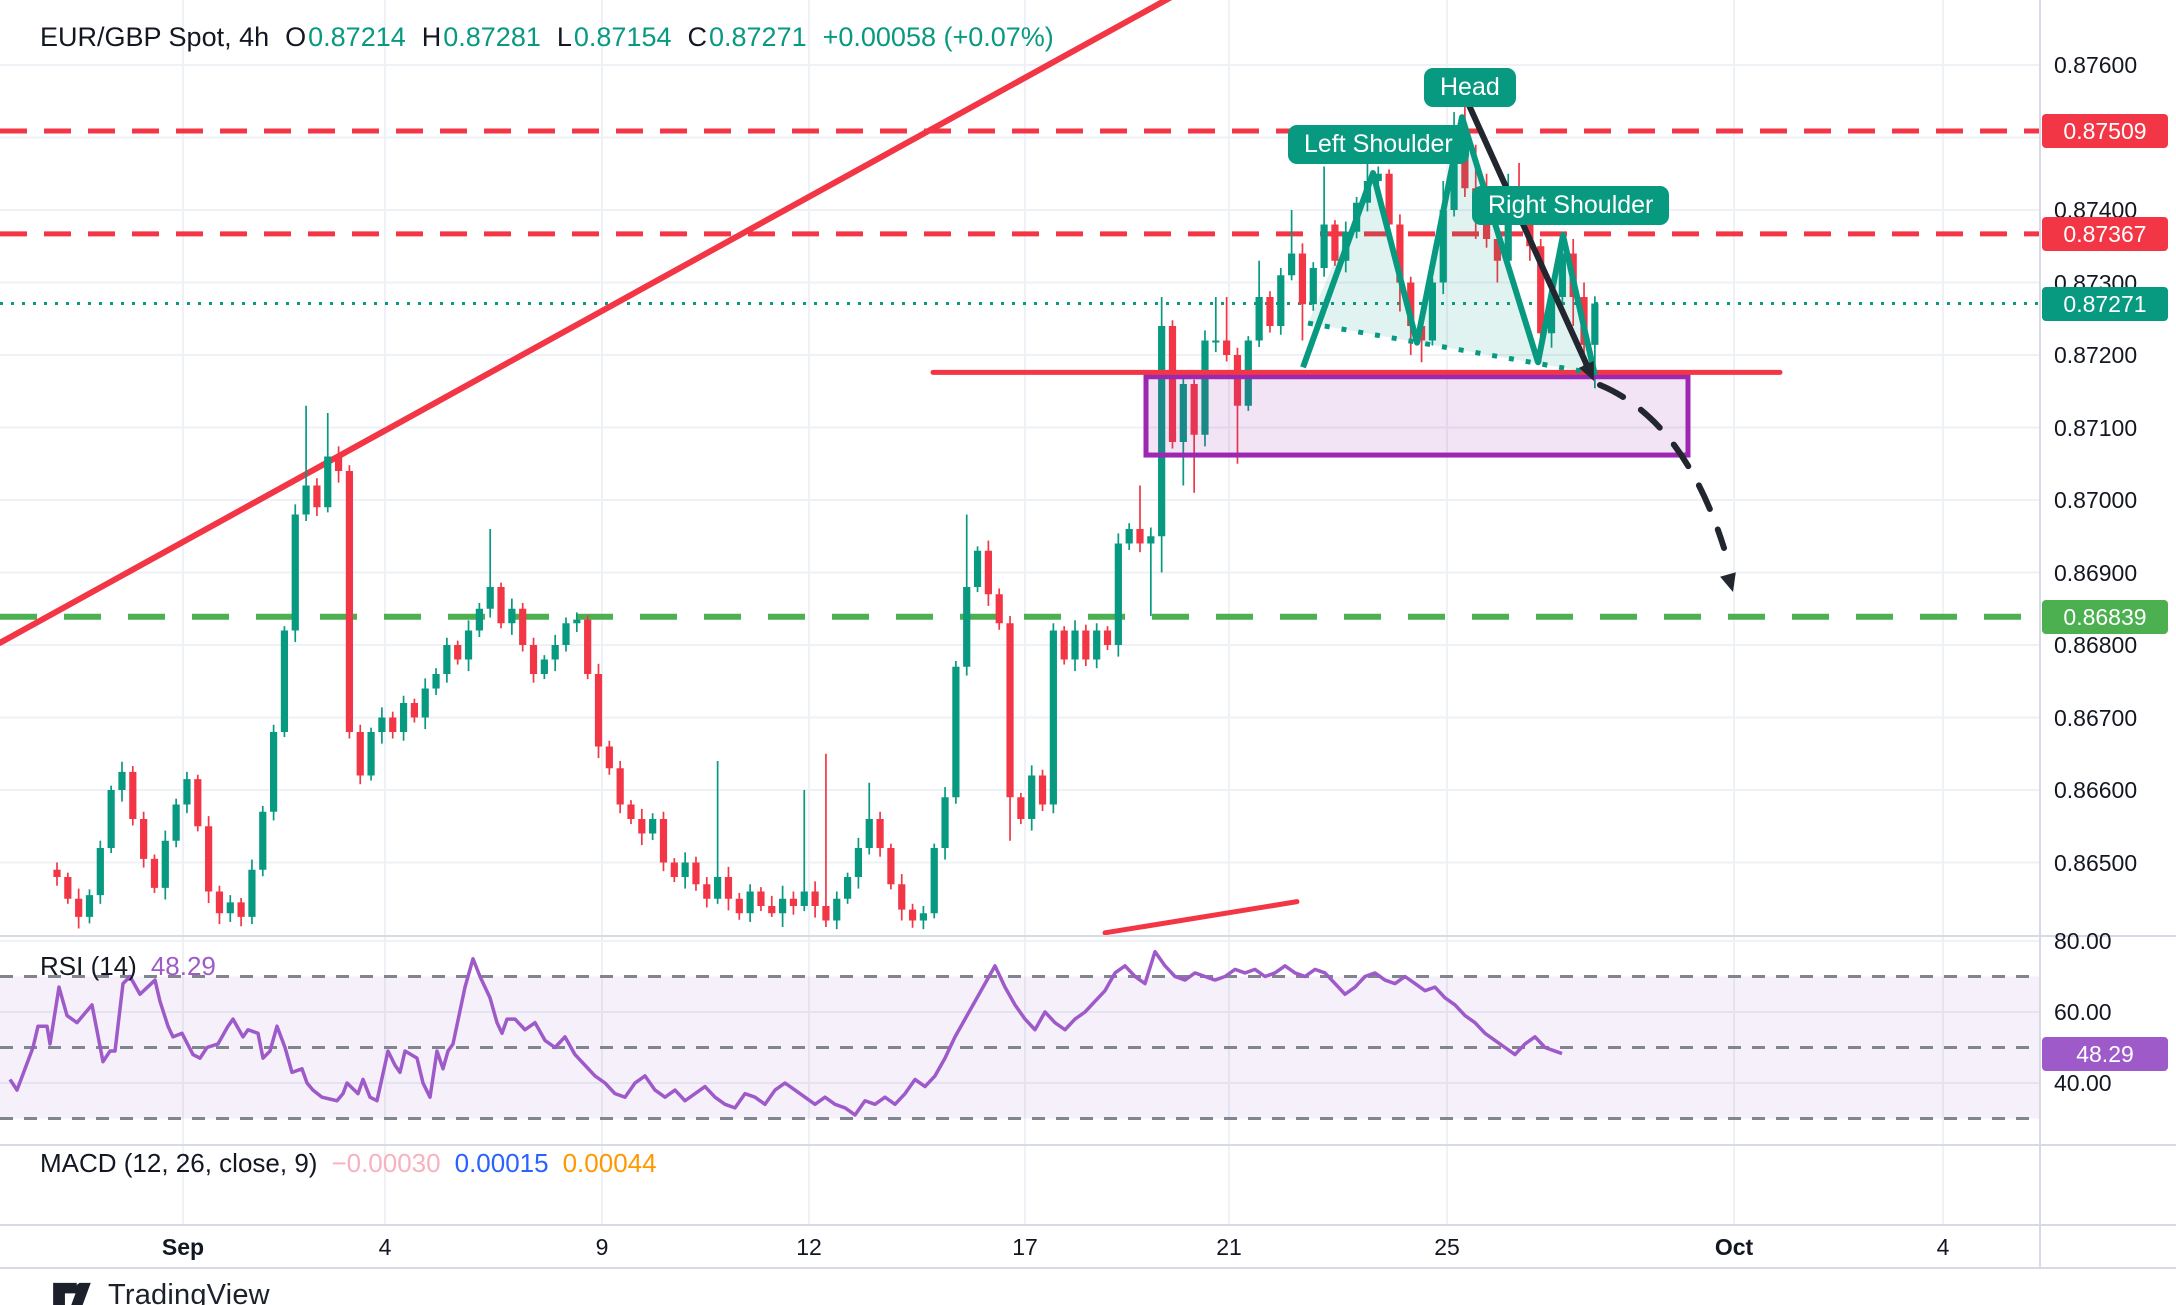 The image size is (2176, 1305). What do you see at coordinates (2105, 304) in the screenshot?
I see `current-price-badge: 0.87271` at bounding box center [2105, 304].